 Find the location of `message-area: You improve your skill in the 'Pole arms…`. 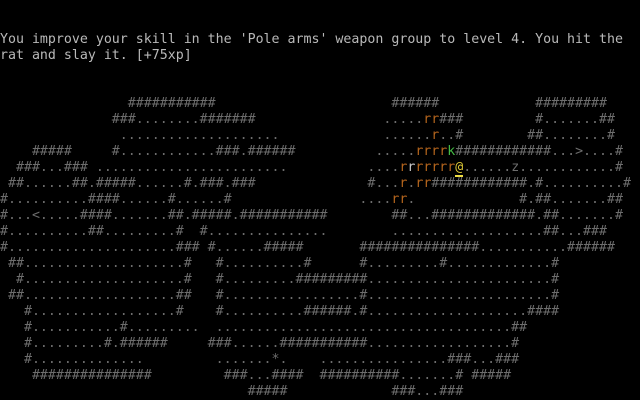

message-area: You improve your skill in the 'Pole arms… is located at coordinates (320, 48).